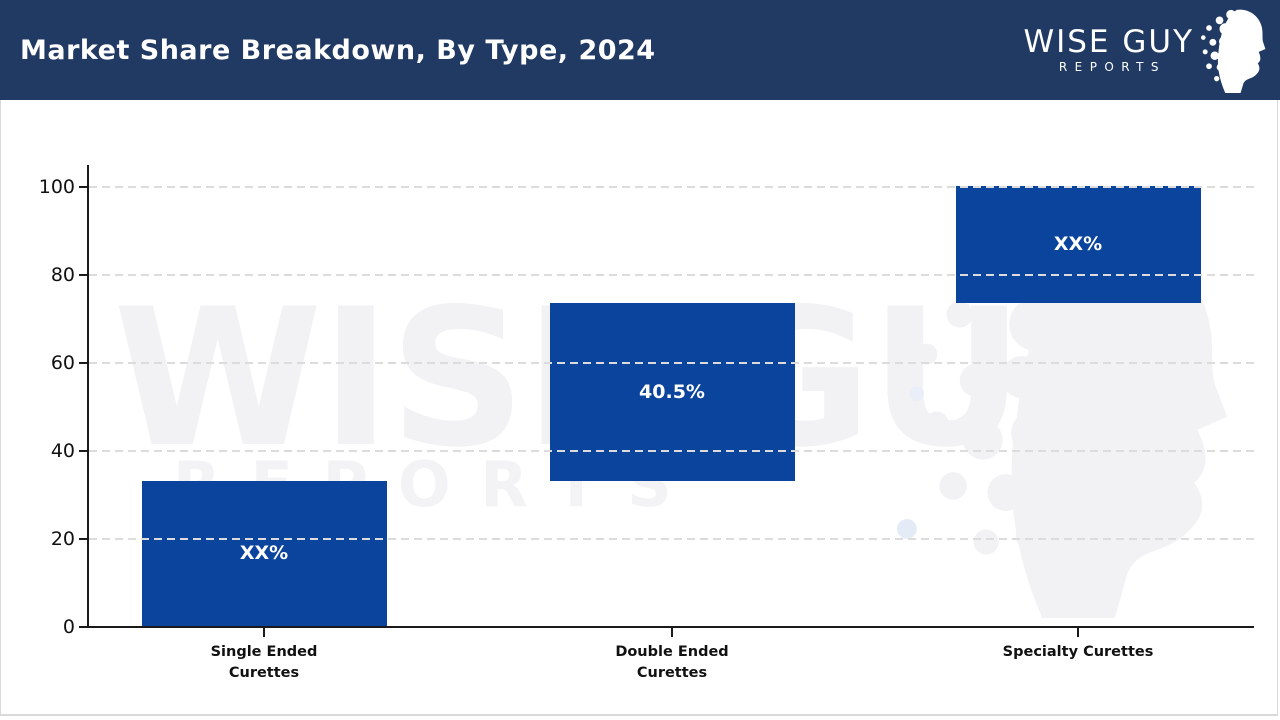 The width and height of the screenshot is (1280, 720). Describe the element at coordinates (338, 50) in the screenshot. I see `page-title: Market Share Breakdown, By Type, 2024` at that location.